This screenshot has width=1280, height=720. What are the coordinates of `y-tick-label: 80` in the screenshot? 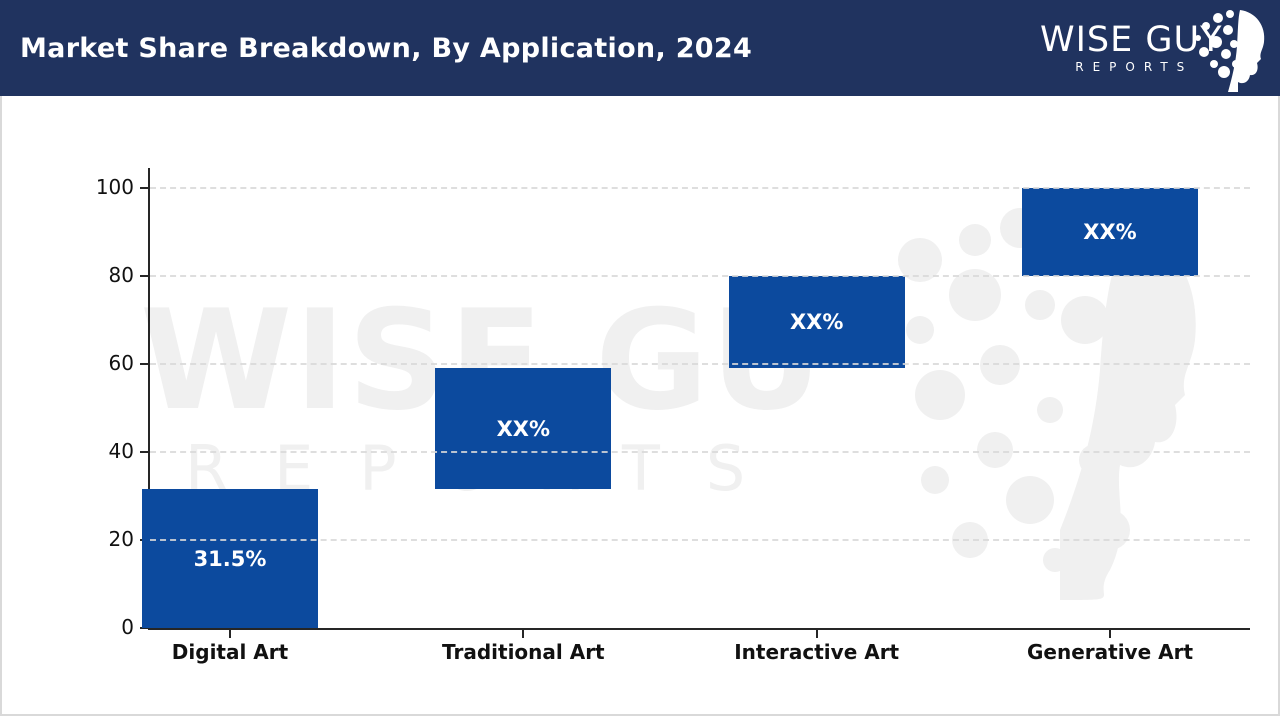 It's located at (121, 275).